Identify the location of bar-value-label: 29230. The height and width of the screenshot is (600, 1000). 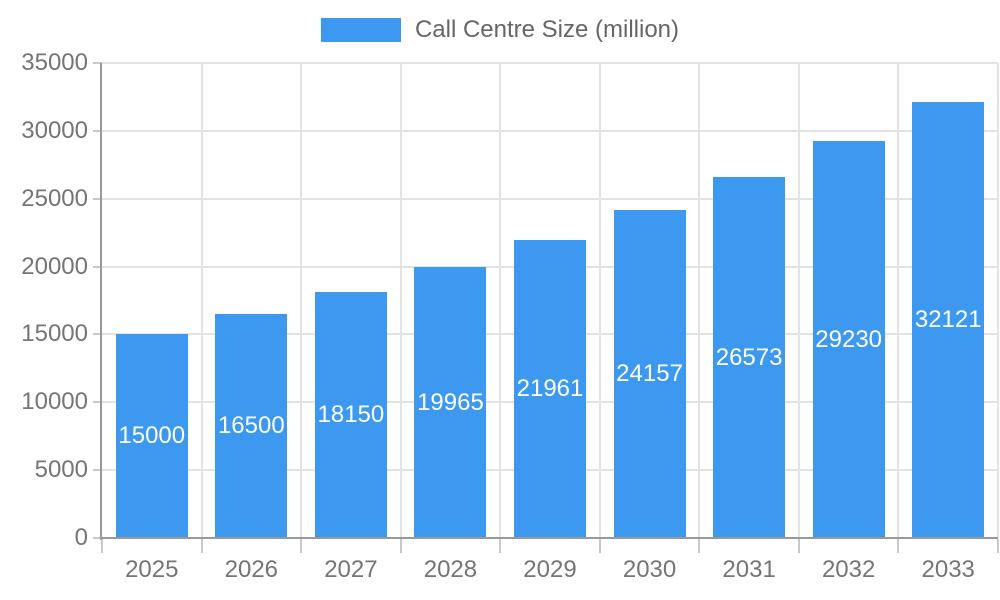
(849, 339).